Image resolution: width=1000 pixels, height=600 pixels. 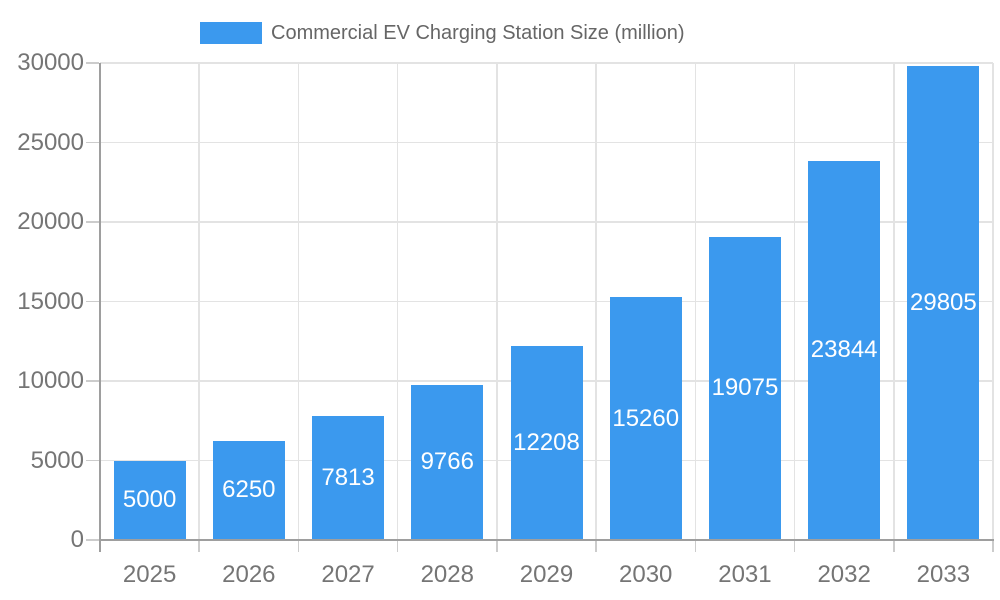 I want to click on x-axis-tick-label: 2027, so click(x=348, y=574).